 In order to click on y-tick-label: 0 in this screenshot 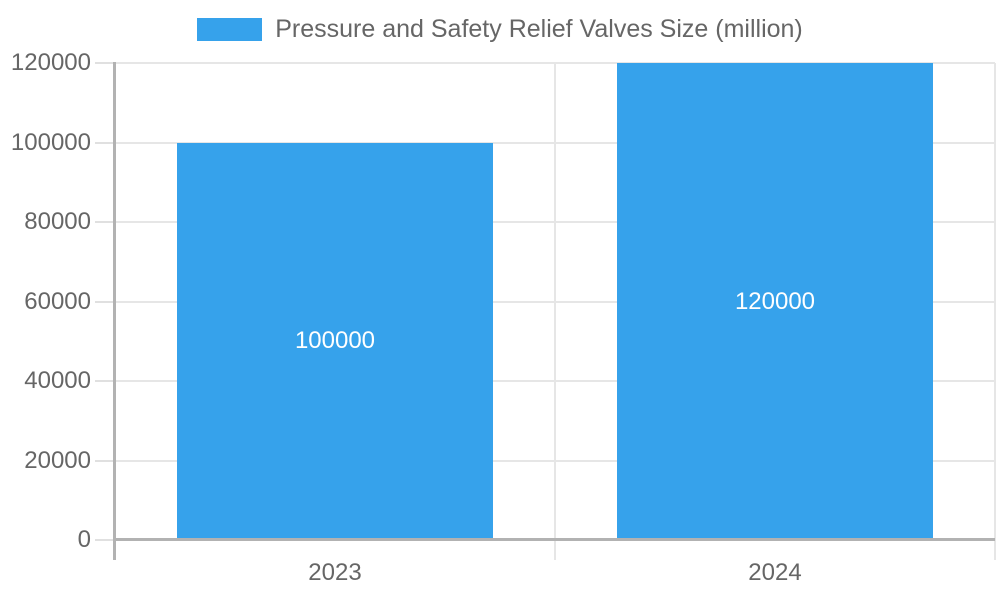, I will do `click(84, 539)`.